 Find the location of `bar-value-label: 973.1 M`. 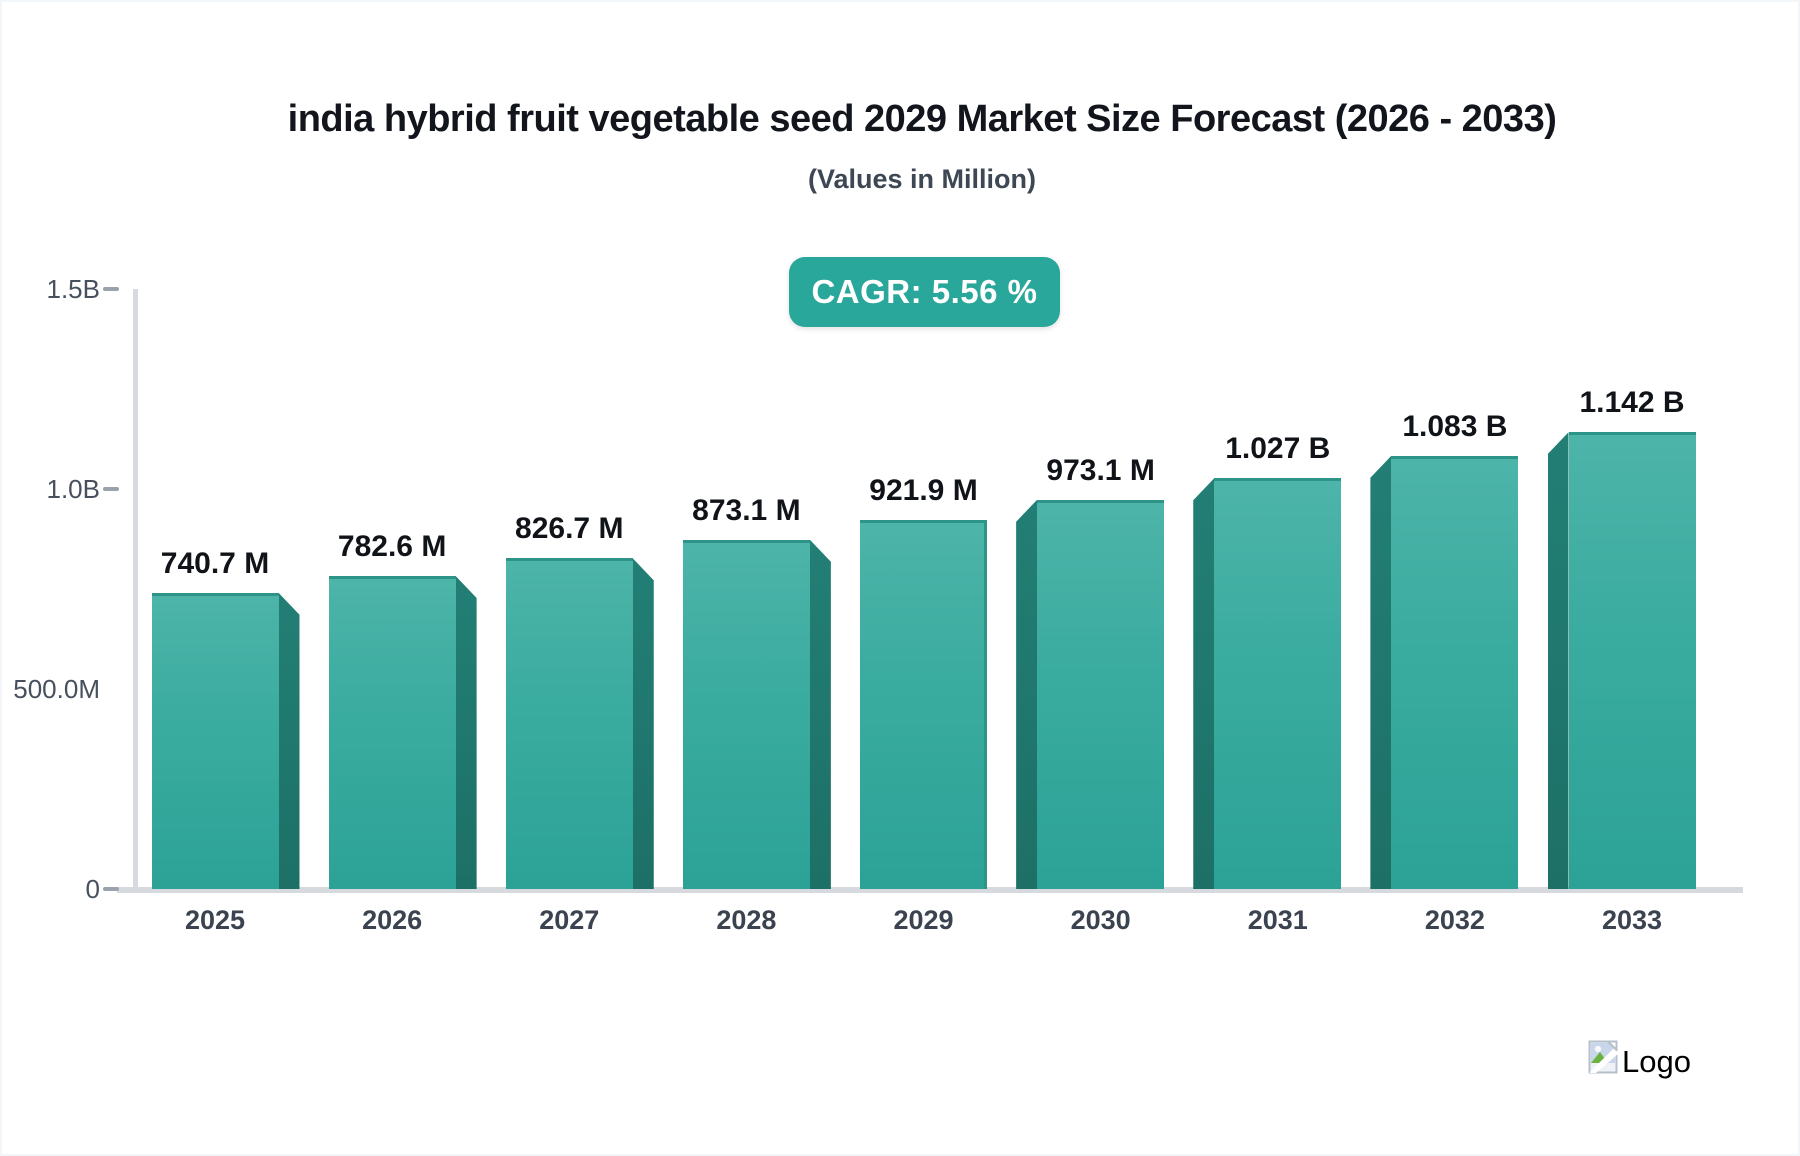

bar-value-label: 973.1 M is located at coordinates (1100, 470).